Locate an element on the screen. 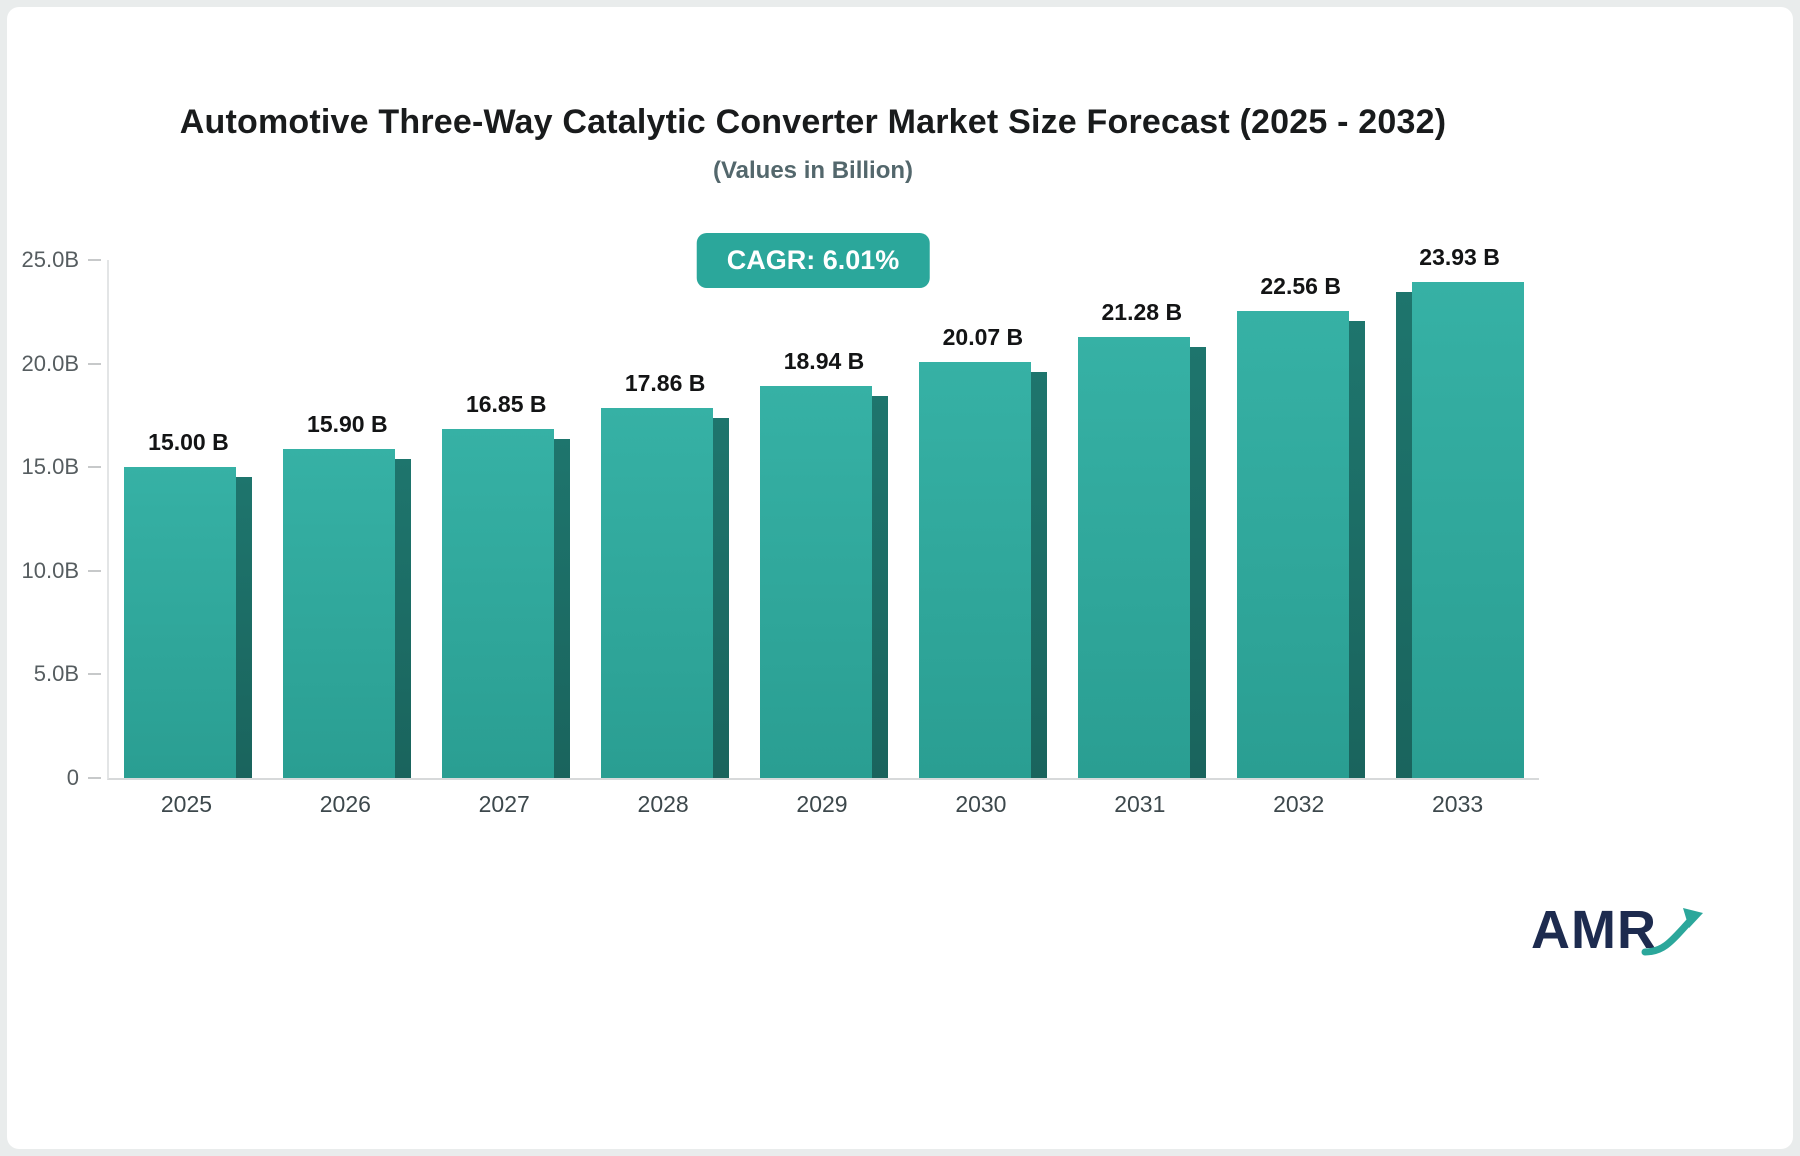 The width and height of the screenshot is (1800, 1156). bar-slot: 22.56 B is located at coordinates (1300, 519).